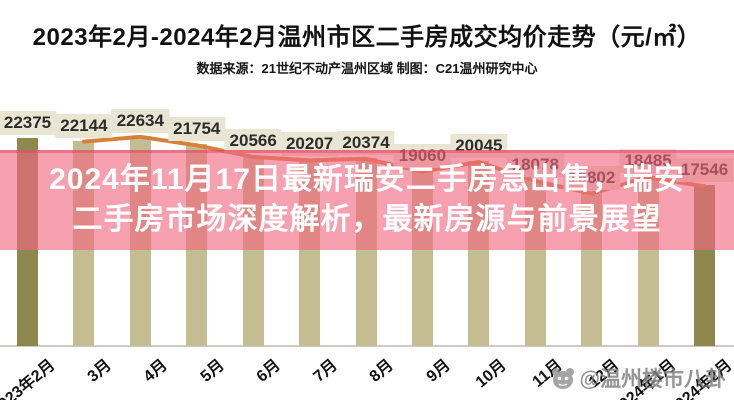  I want to click on watermark-text: @温州楼市八卦, so click(652, 379).